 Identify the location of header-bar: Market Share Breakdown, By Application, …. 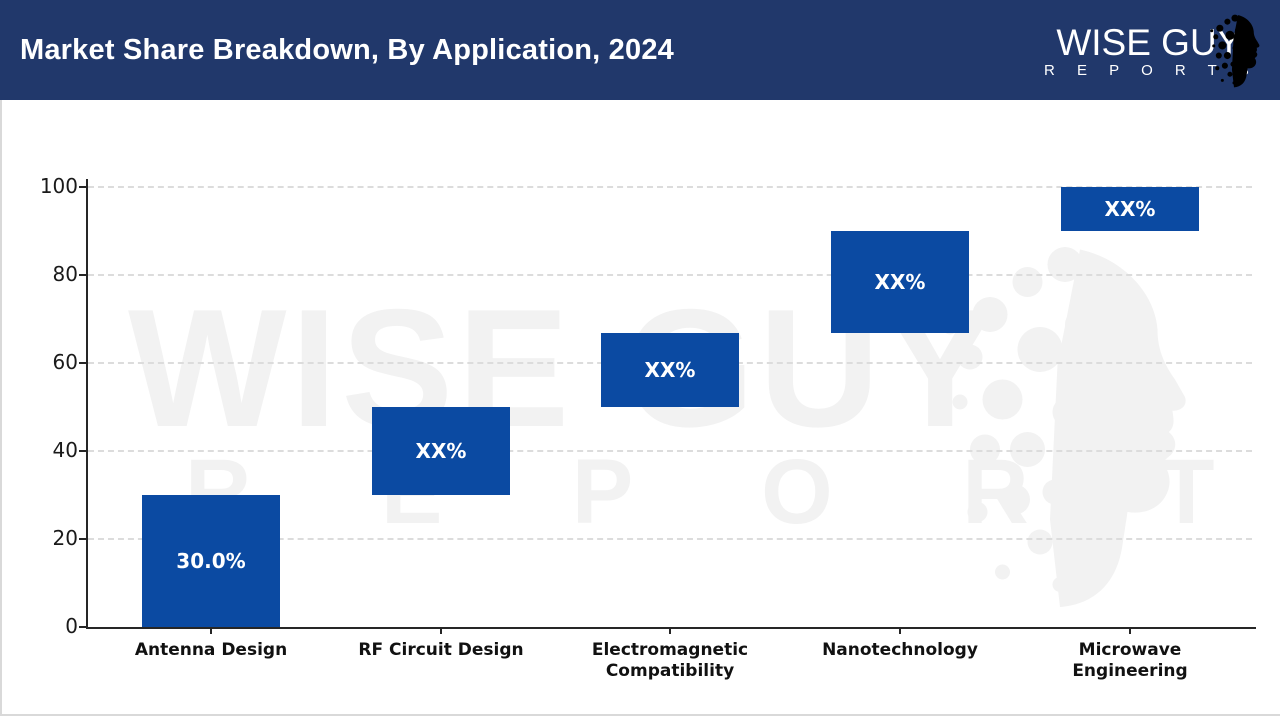
(640, 50).